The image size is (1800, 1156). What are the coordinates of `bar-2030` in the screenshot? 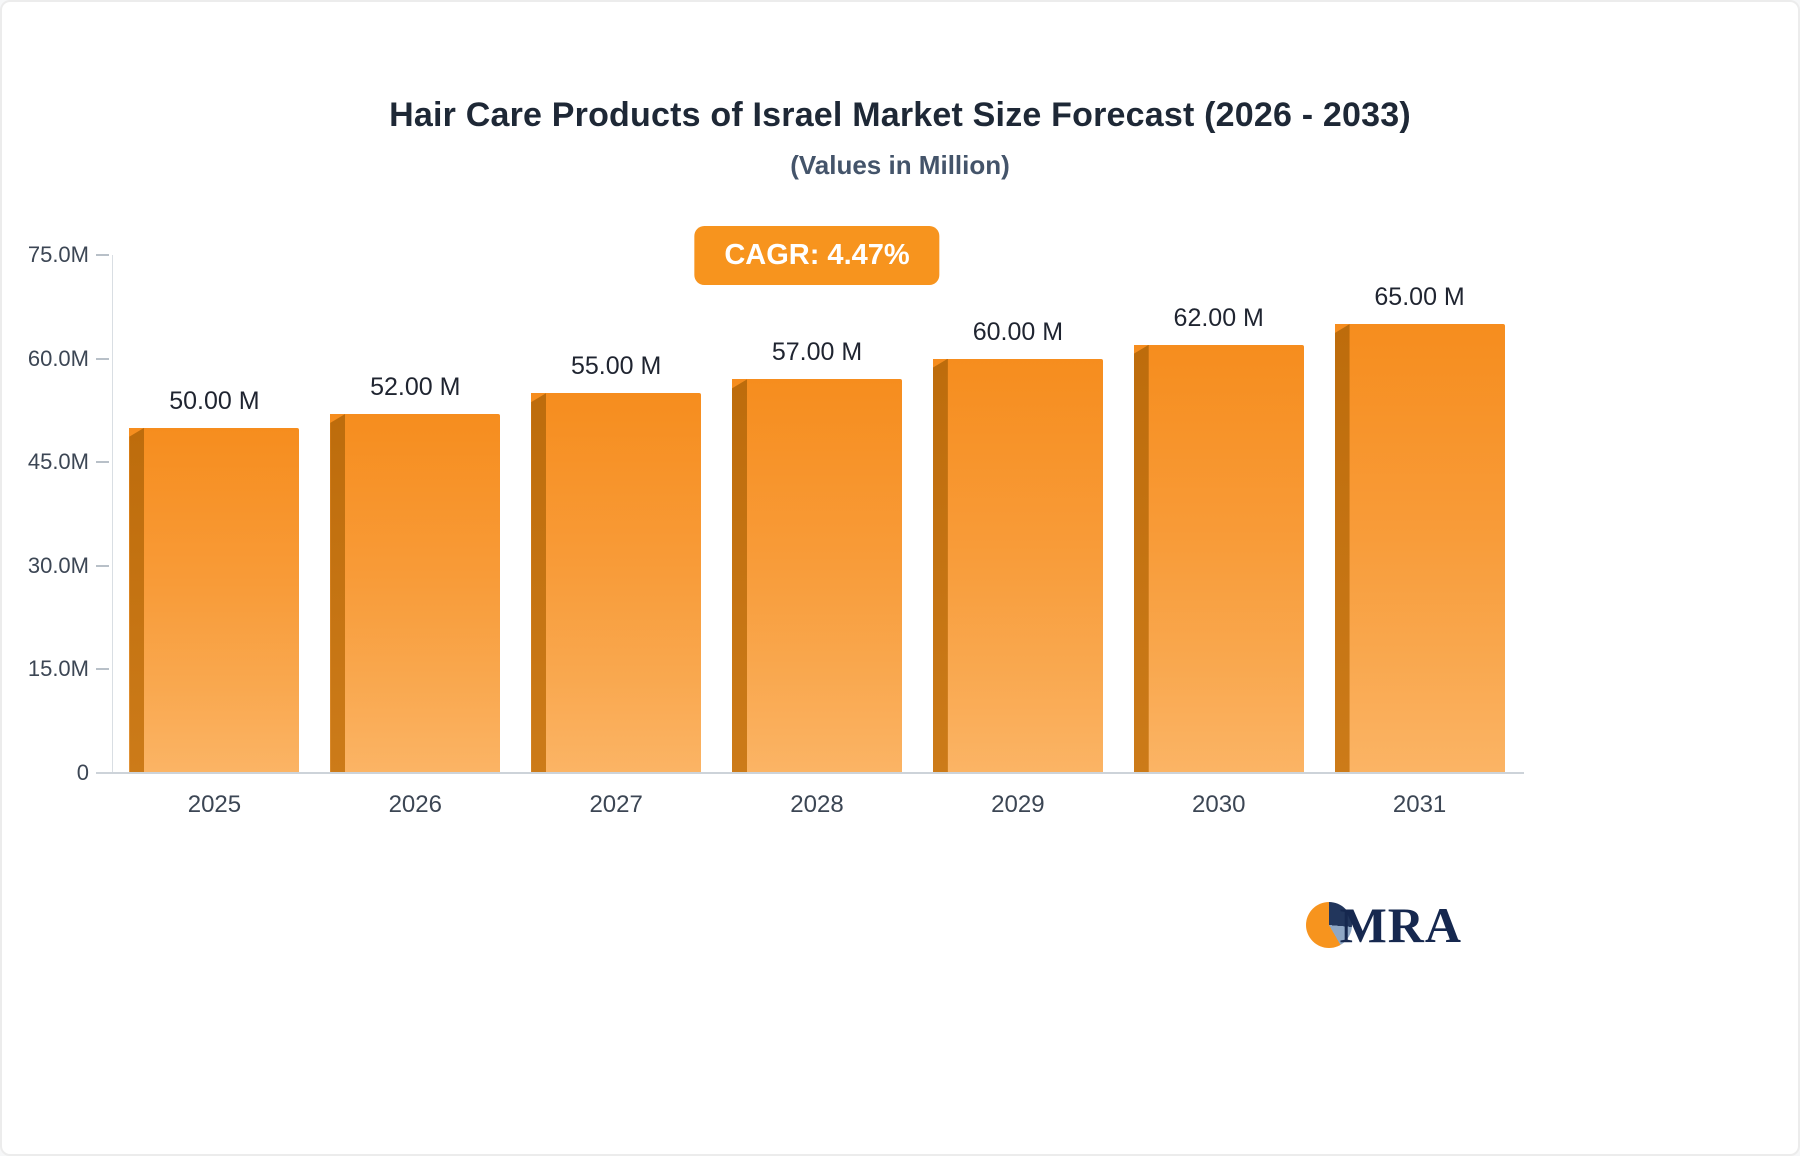 It's located at (1218, 558).